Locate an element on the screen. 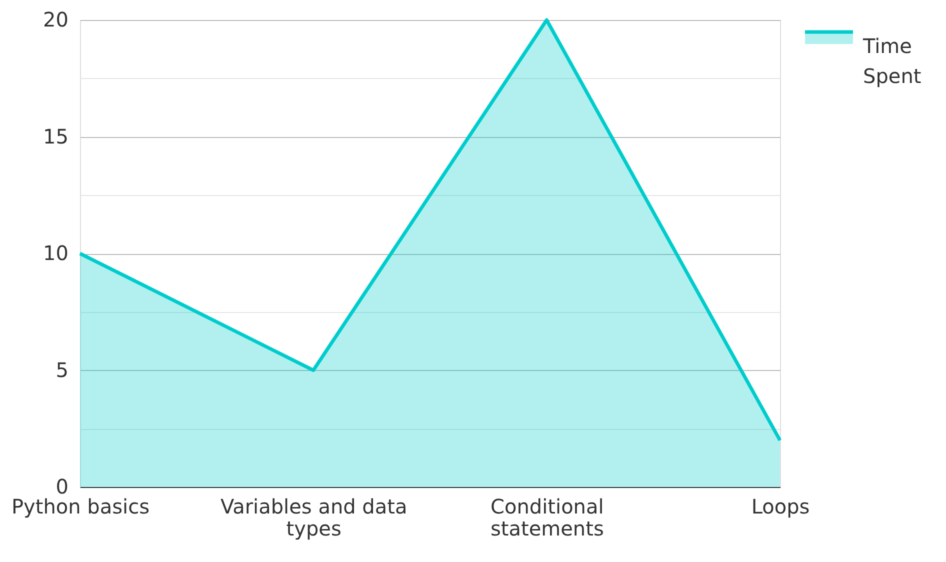  x-tick-label: Loops is located at coordinates (780, 506).